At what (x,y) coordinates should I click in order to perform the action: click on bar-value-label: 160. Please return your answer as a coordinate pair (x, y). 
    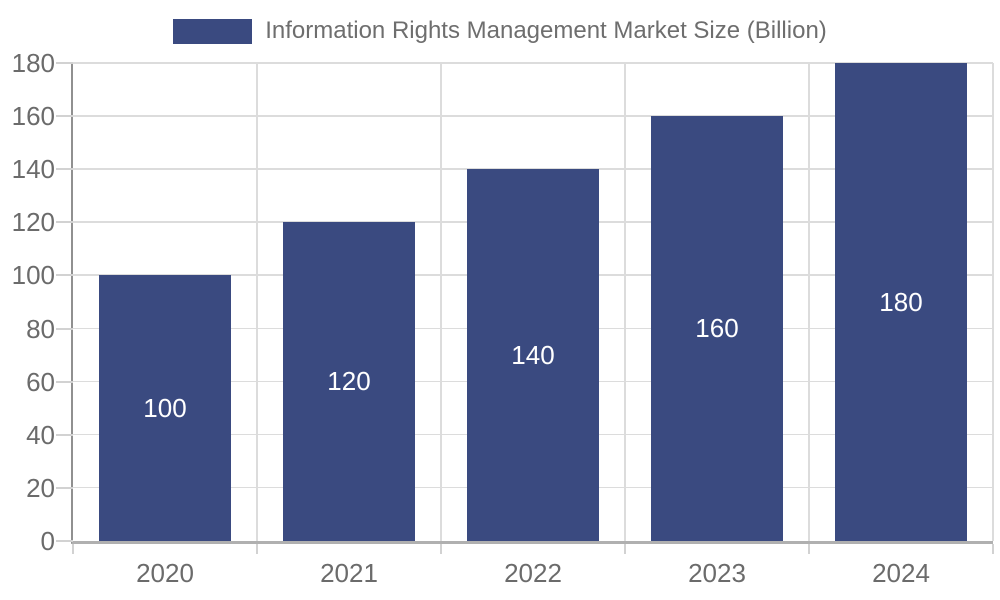
    Looking at the image, I should click on (717, 328).